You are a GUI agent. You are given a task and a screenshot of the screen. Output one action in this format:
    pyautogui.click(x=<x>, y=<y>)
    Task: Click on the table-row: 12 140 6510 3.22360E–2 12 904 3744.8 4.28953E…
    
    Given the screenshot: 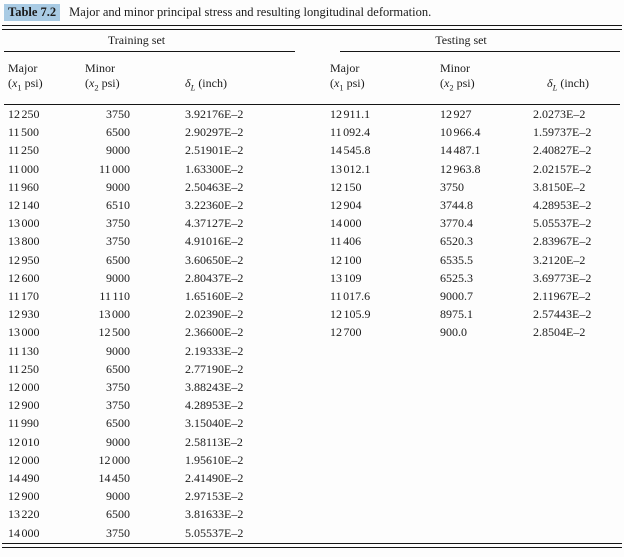 What is the action you would take?
    pyautogui.click(x=312, y=205)
    